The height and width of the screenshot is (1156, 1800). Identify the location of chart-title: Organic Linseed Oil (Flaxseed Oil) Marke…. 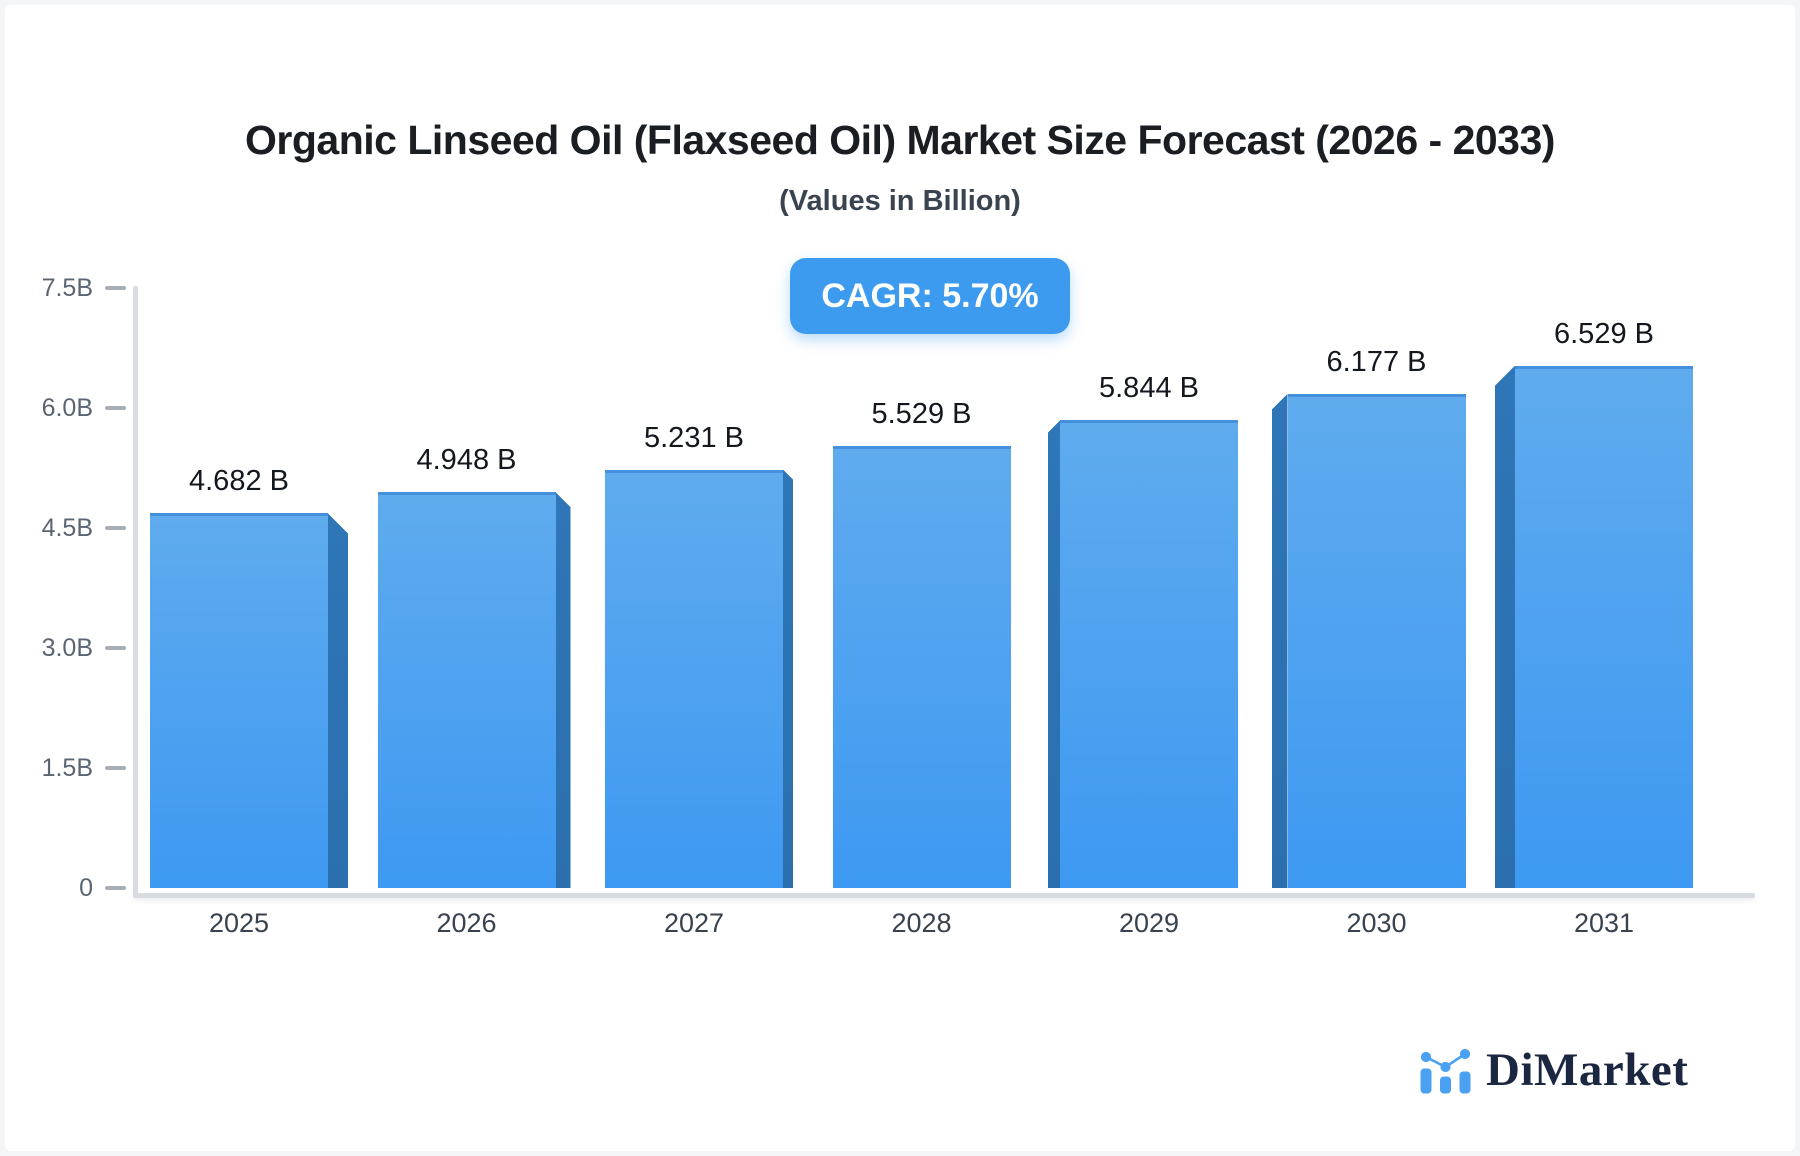
(900, 140).